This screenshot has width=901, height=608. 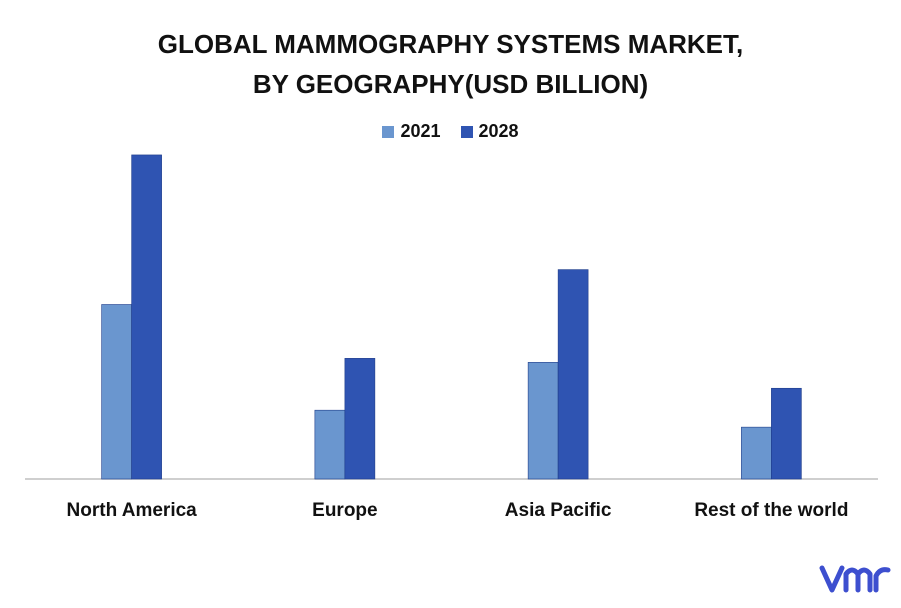 What do you see at coordinates (450, 44) in the screenshot?
I see `chart-title-line-1: GLOBAL MAMMOGRAPHY SYSTEMS MARKET,` at bounding box center [450, 44].